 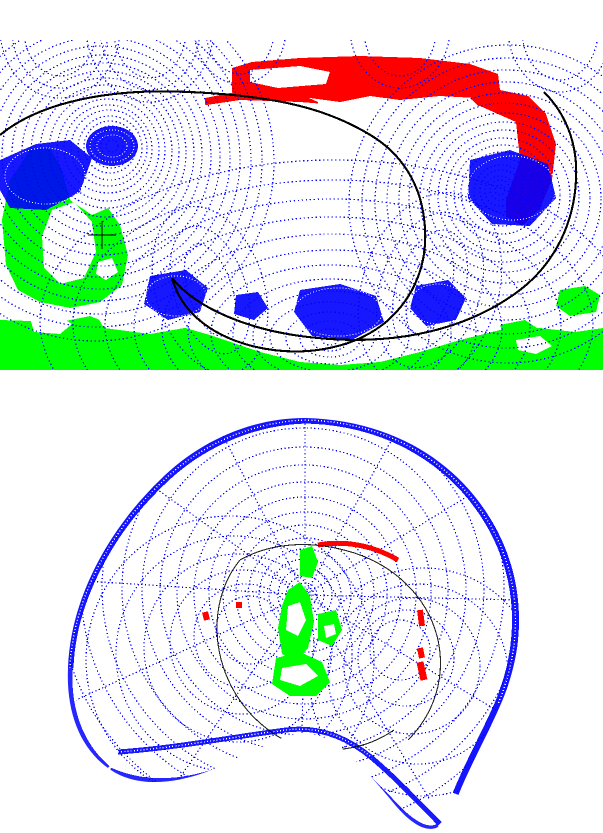 What do you see at coordinates (102, 235) in the screenshot?
I see `crosshair-marker` at bounding box center [102, 235].